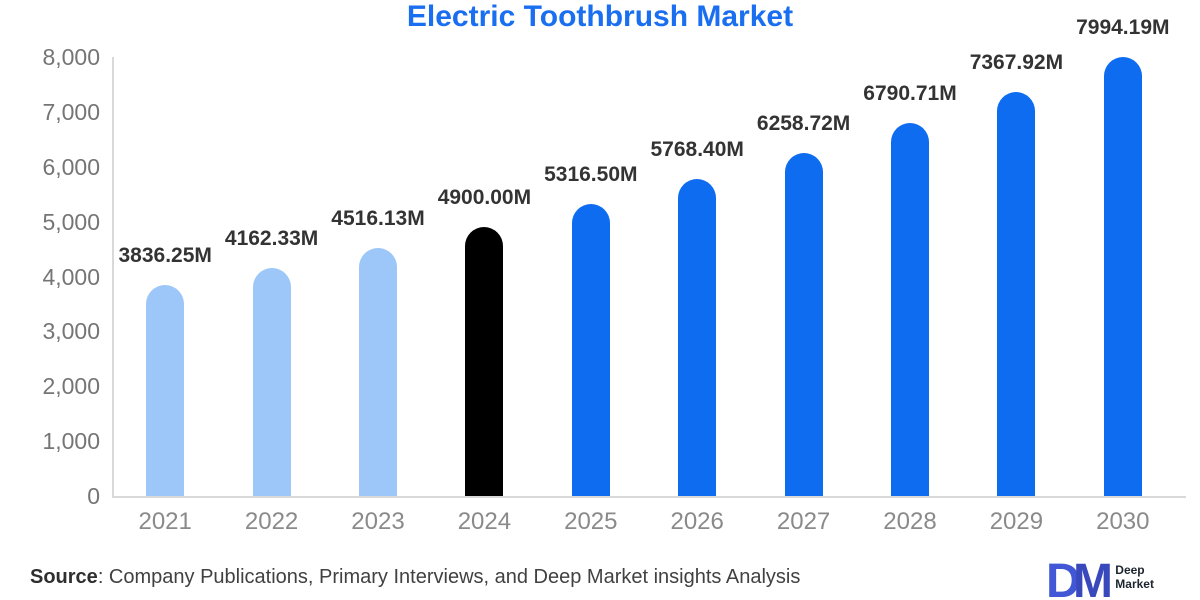  Describe the element at coordinates (378, 219) in the screenshot. I see `bar-value-label-2023: 4516.13M` at that location.